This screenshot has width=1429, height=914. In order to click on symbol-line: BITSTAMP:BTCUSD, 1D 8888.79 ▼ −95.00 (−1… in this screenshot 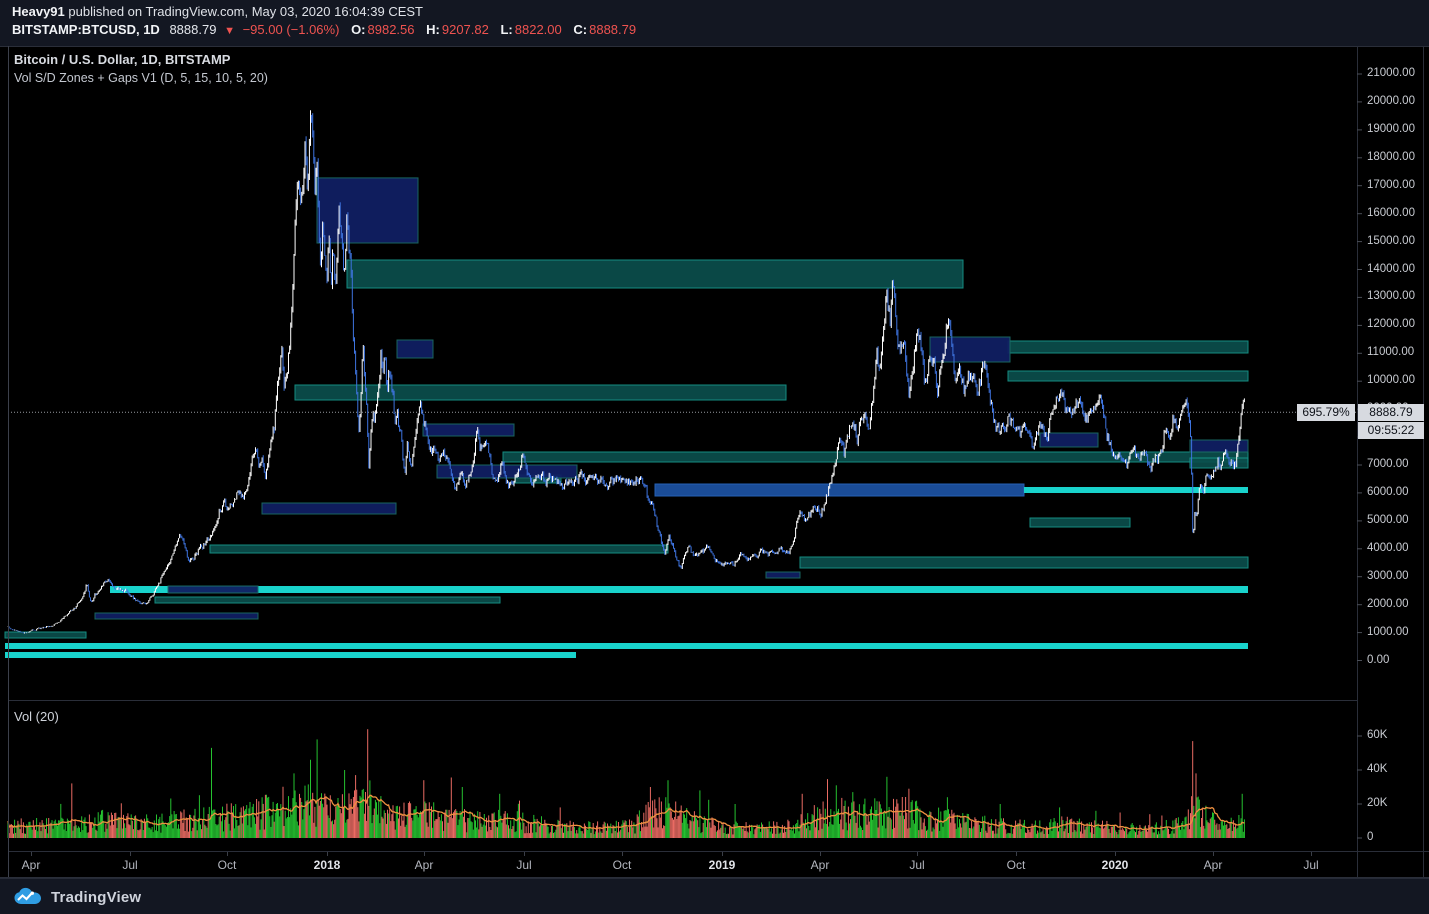, I will do `click(324, 29)`.